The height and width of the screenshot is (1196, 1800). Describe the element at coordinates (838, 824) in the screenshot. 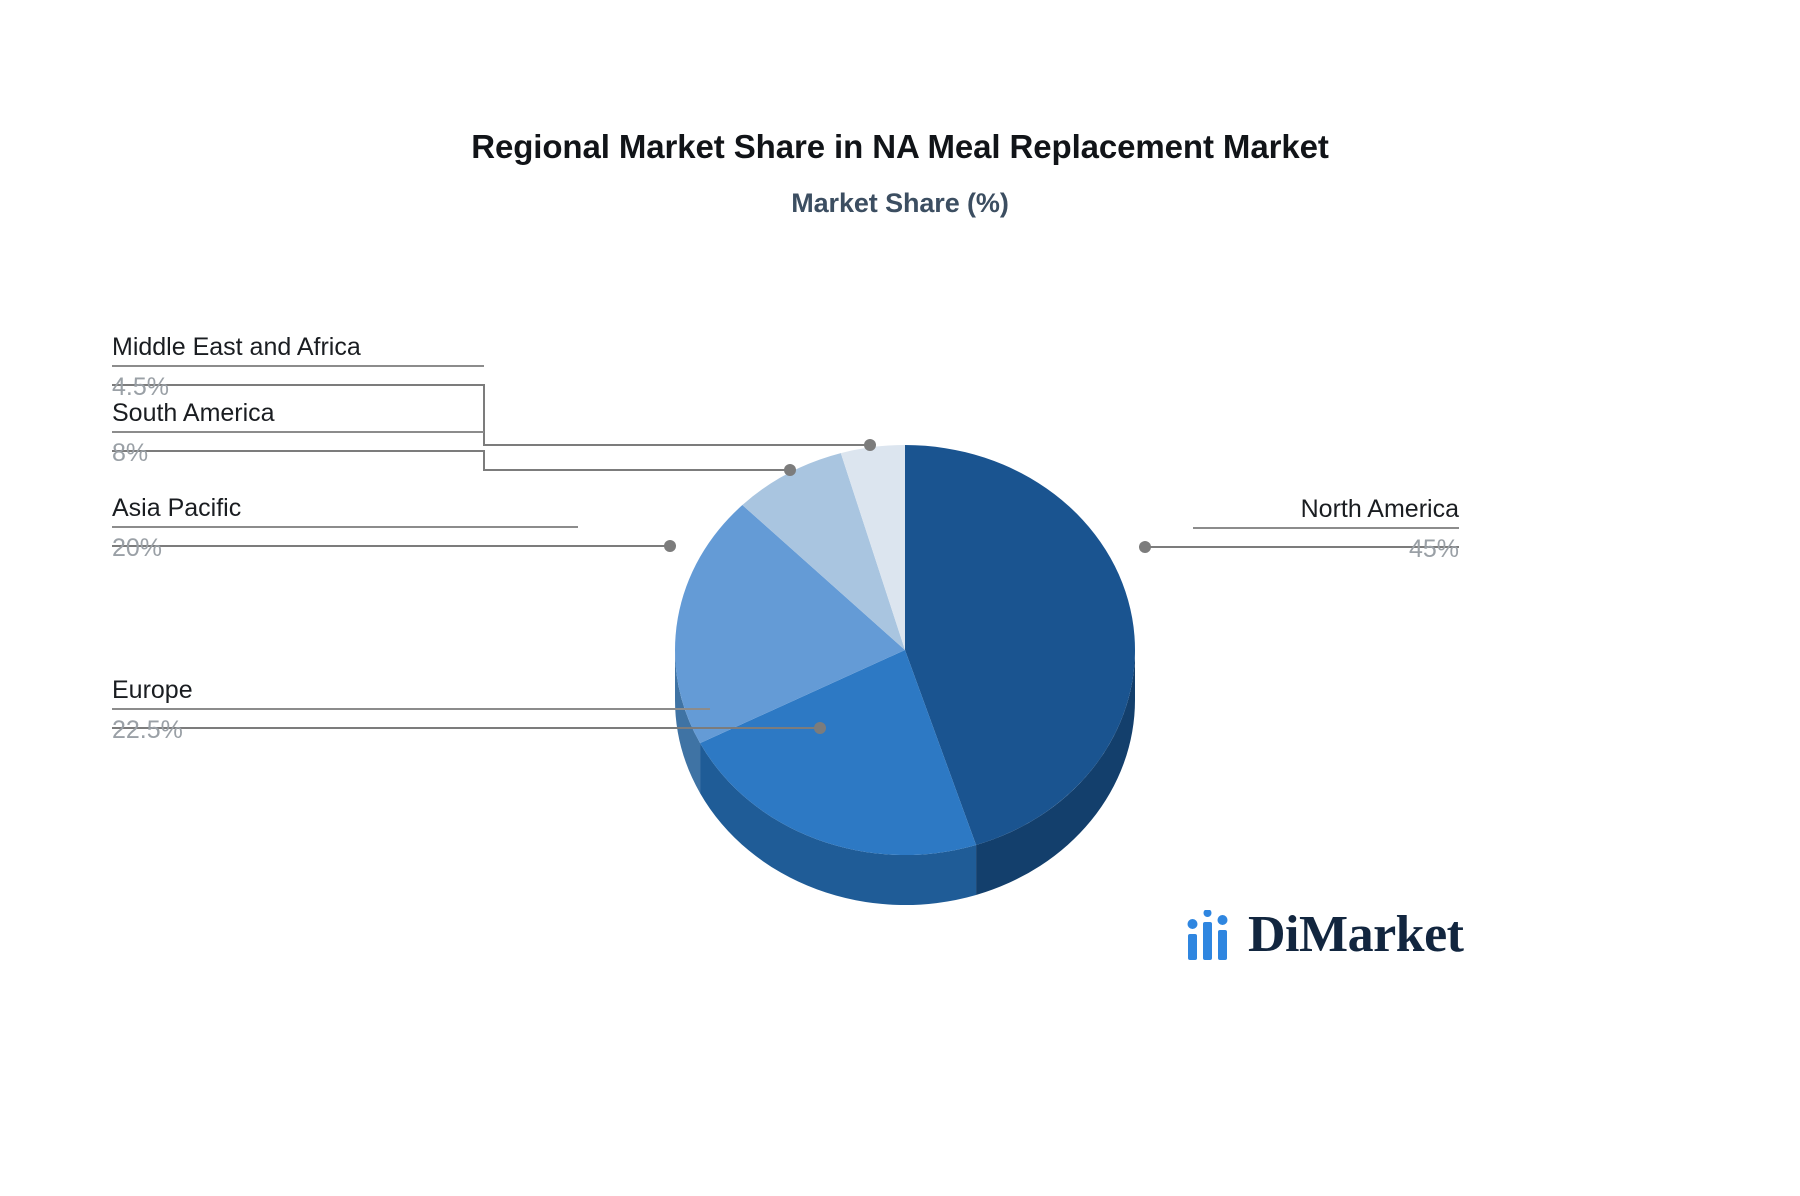

I see `pie-side-europe` at that location.